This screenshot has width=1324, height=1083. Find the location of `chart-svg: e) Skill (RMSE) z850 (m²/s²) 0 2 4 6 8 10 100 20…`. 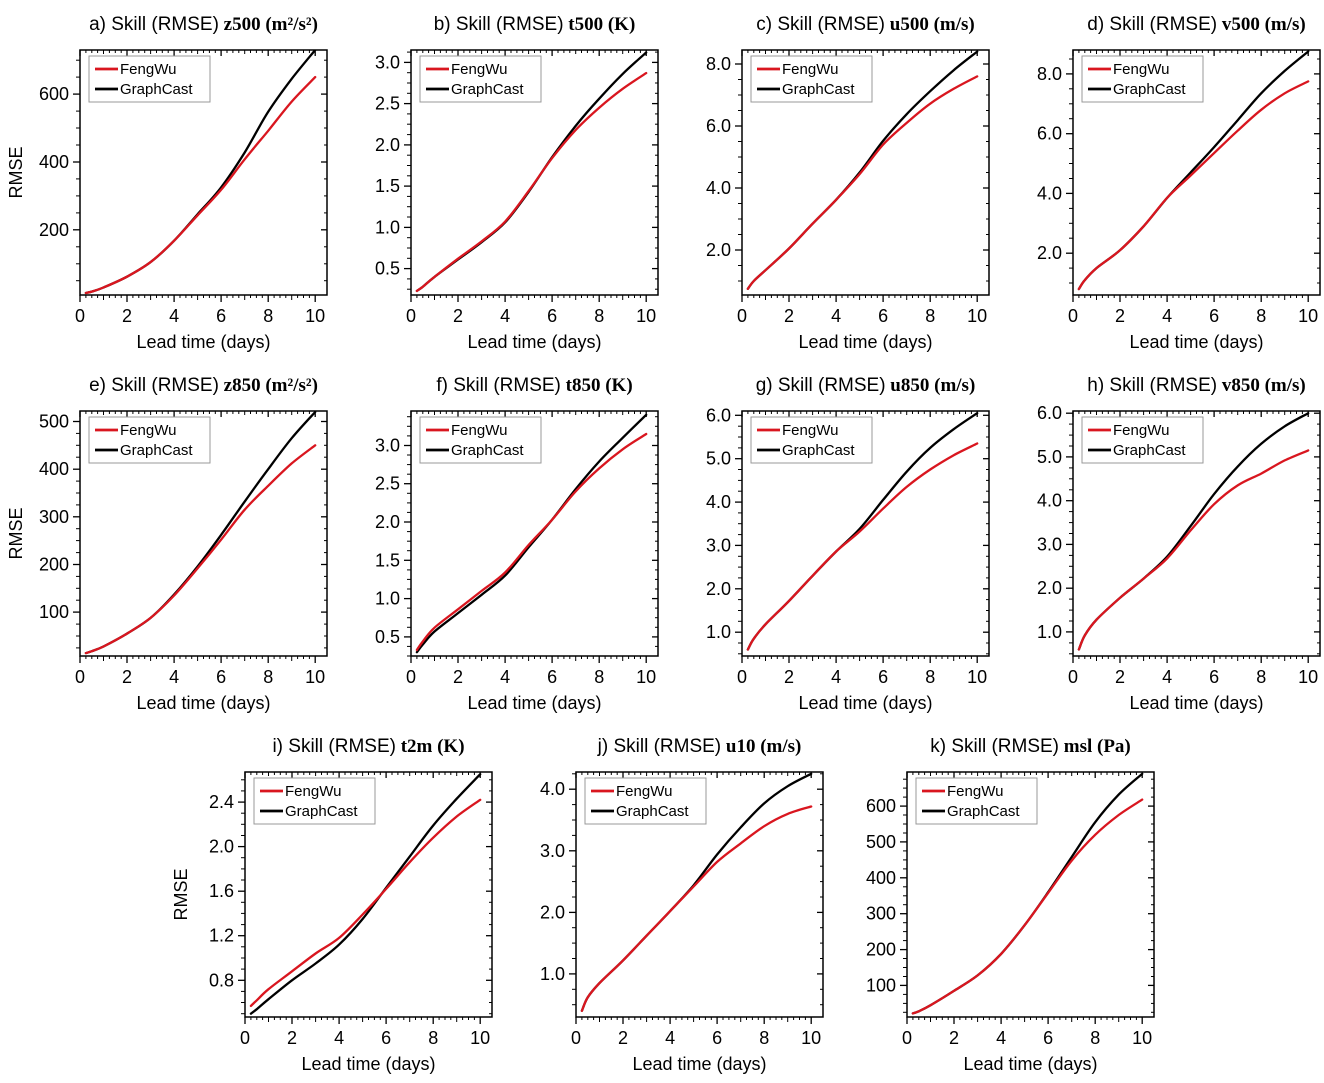

chart-svg: e) Skill (RMSE) z850 (m²/s²) 0 2 4 6 8 10 100 20… is located at coordinates (167, 544).